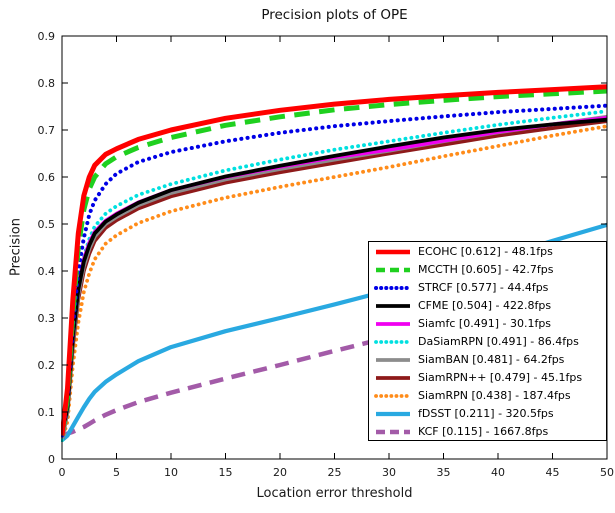  Describe the element at coordinates (47, 271) in the screenshot. I see `y-tick-label: 0.4` at that location.